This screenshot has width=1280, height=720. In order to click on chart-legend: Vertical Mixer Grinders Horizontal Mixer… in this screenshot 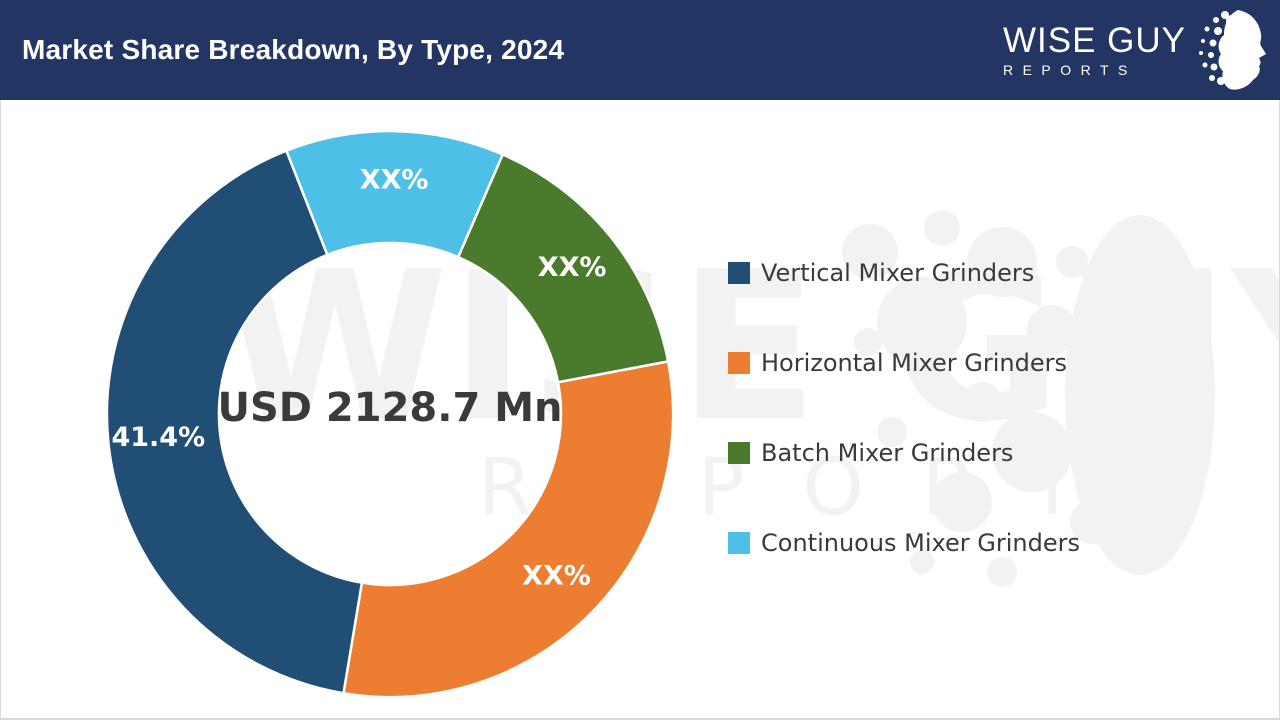, I will do `click(904, 408)`.